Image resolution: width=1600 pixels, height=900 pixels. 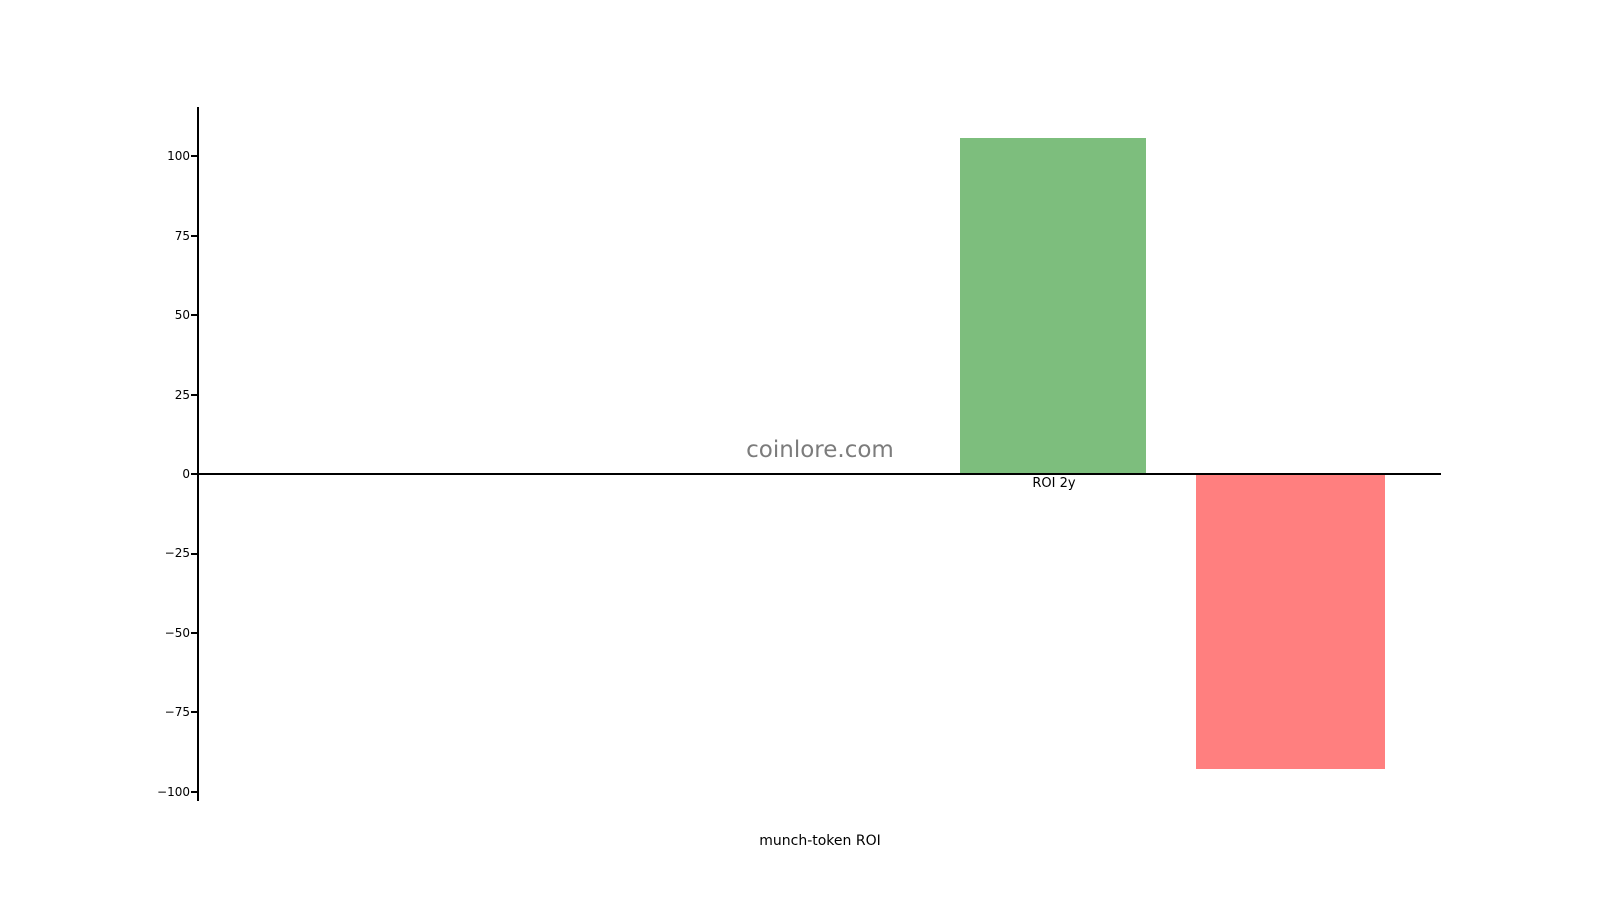 What do you see at coordinates (182, 315) in the screenshot?
I see `y-tick-label-50: 50` at bounding box center [182, 315].